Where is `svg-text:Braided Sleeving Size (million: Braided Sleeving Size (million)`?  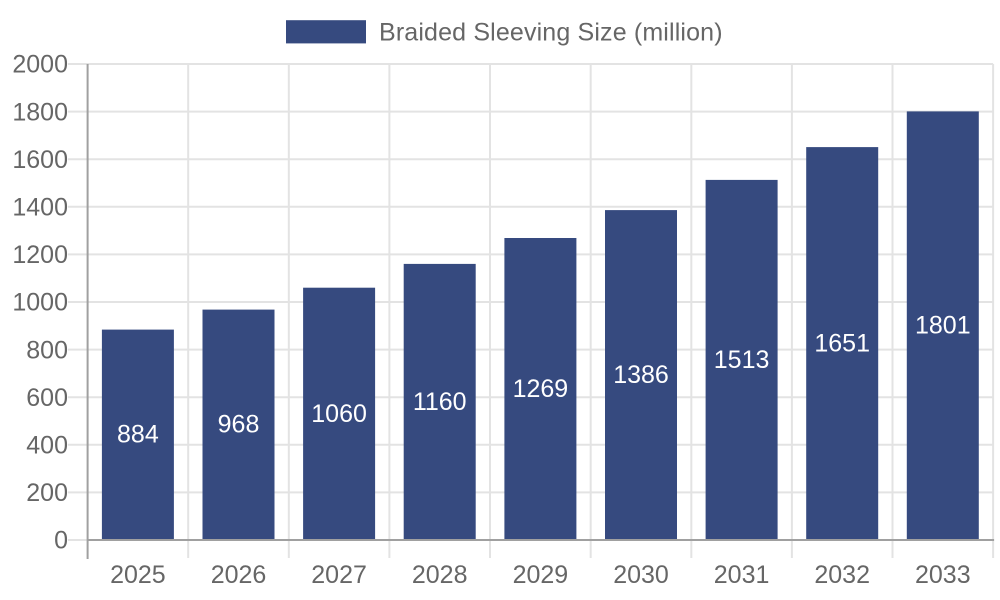 svg-text:Braided Sleeving Size (million: Braided Sleeving Size (million) is located at coordinates (551, 32).